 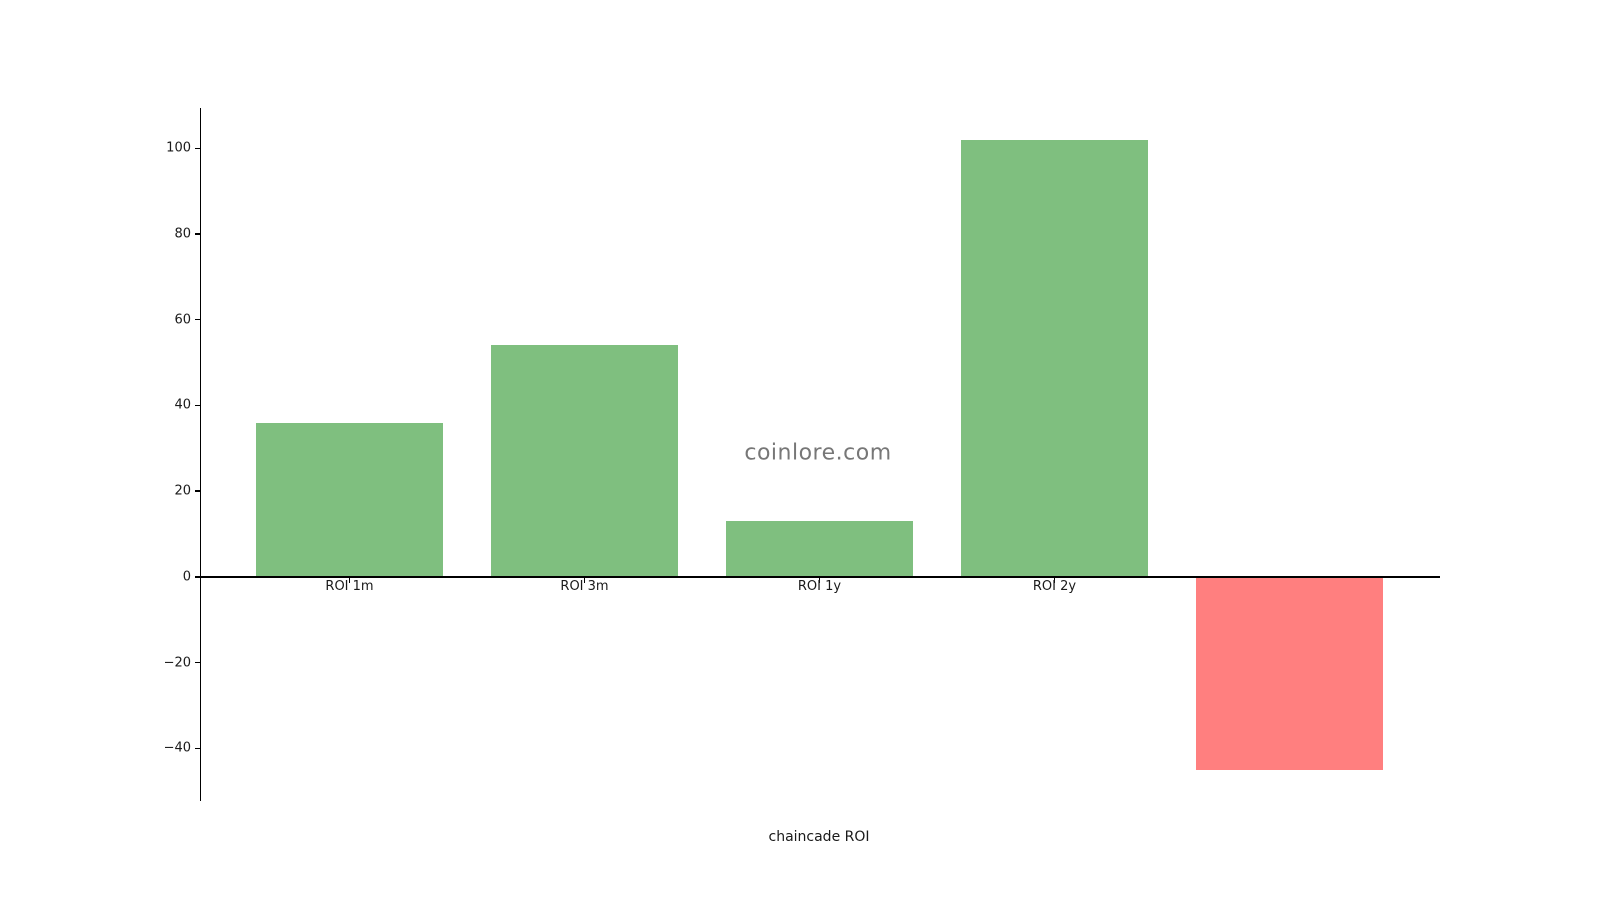 I want to click on watermark: coinlore.com, so click(x=818, y=453).